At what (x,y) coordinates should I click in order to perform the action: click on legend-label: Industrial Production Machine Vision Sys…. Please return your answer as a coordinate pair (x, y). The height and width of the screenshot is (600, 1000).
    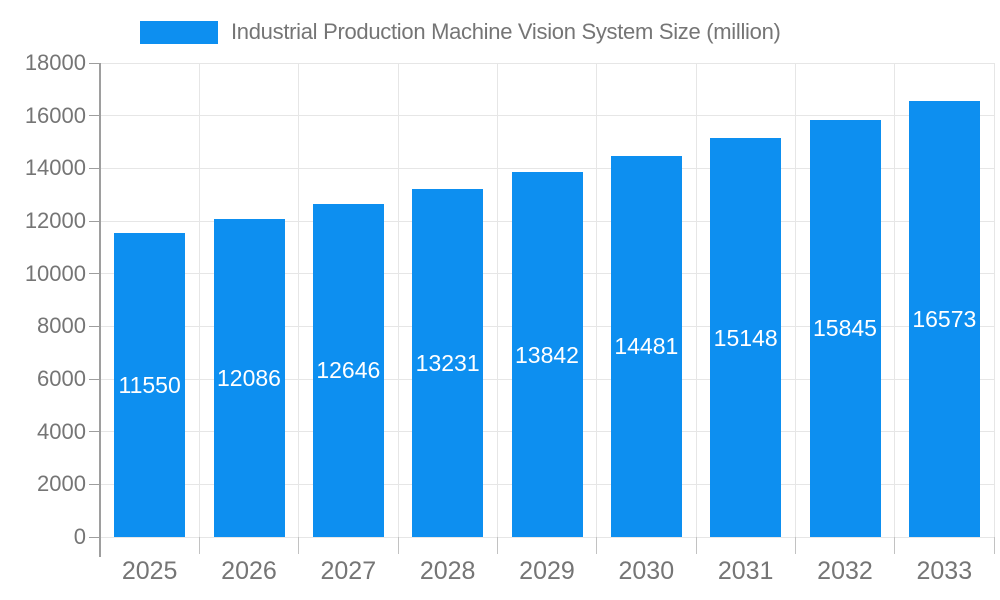
    Looking at the image, I should click on (506, 31).